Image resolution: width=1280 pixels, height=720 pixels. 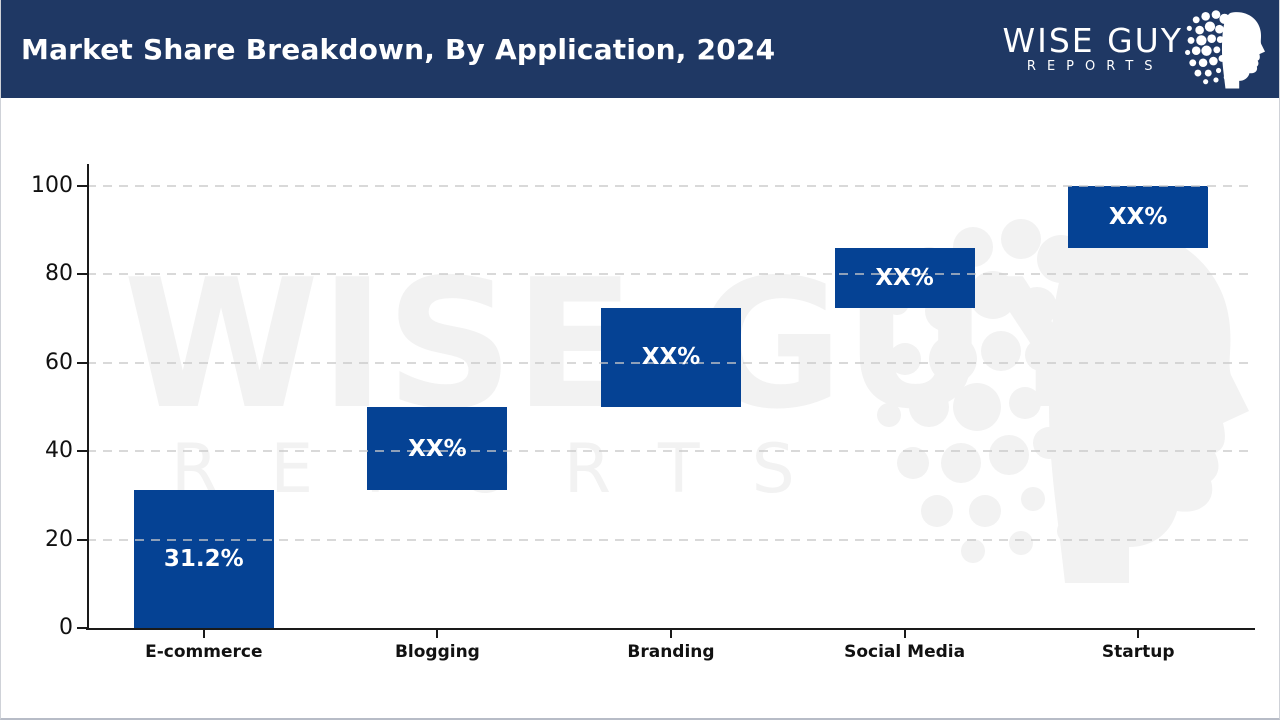 What do you see at coordinates (59, 362) in the screenshot?
I see `y-tick-label: 60` at bounding box center [59, 362].